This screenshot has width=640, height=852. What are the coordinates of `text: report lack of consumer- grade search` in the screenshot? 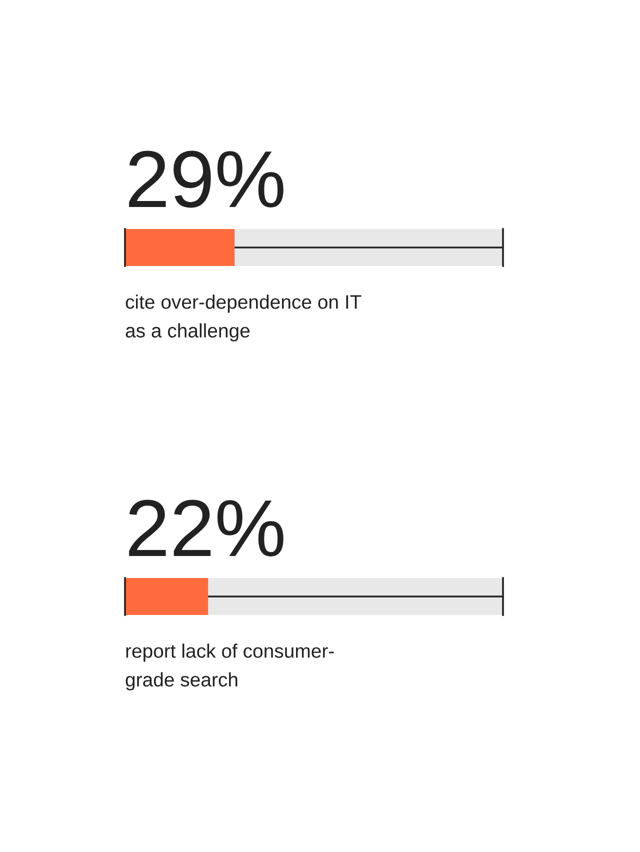 It's located at (230, 667).